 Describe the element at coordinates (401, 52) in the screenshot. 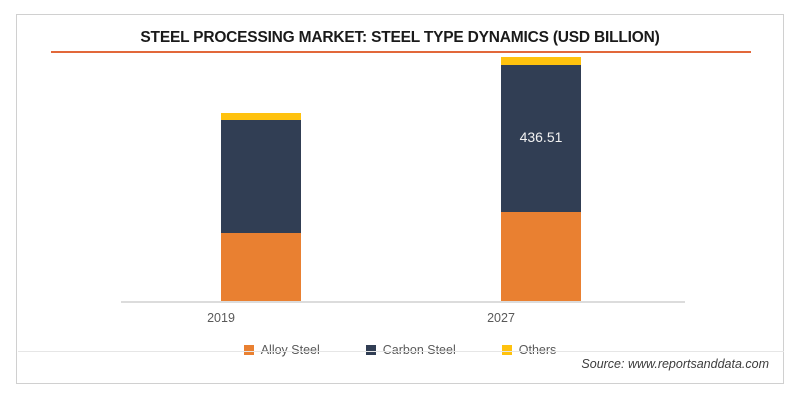

I see `title-underline` at that location.